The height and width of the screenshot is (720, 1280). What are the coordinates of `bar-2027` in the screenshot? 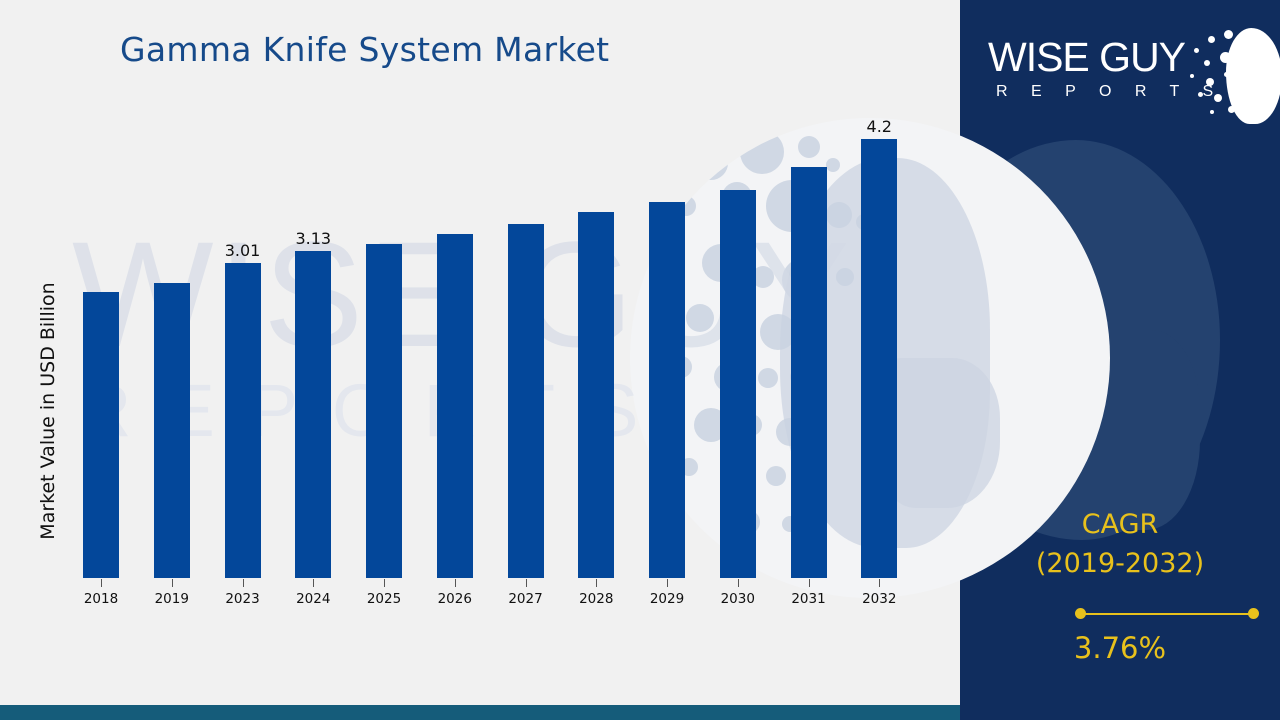 It's located at (525, 400).